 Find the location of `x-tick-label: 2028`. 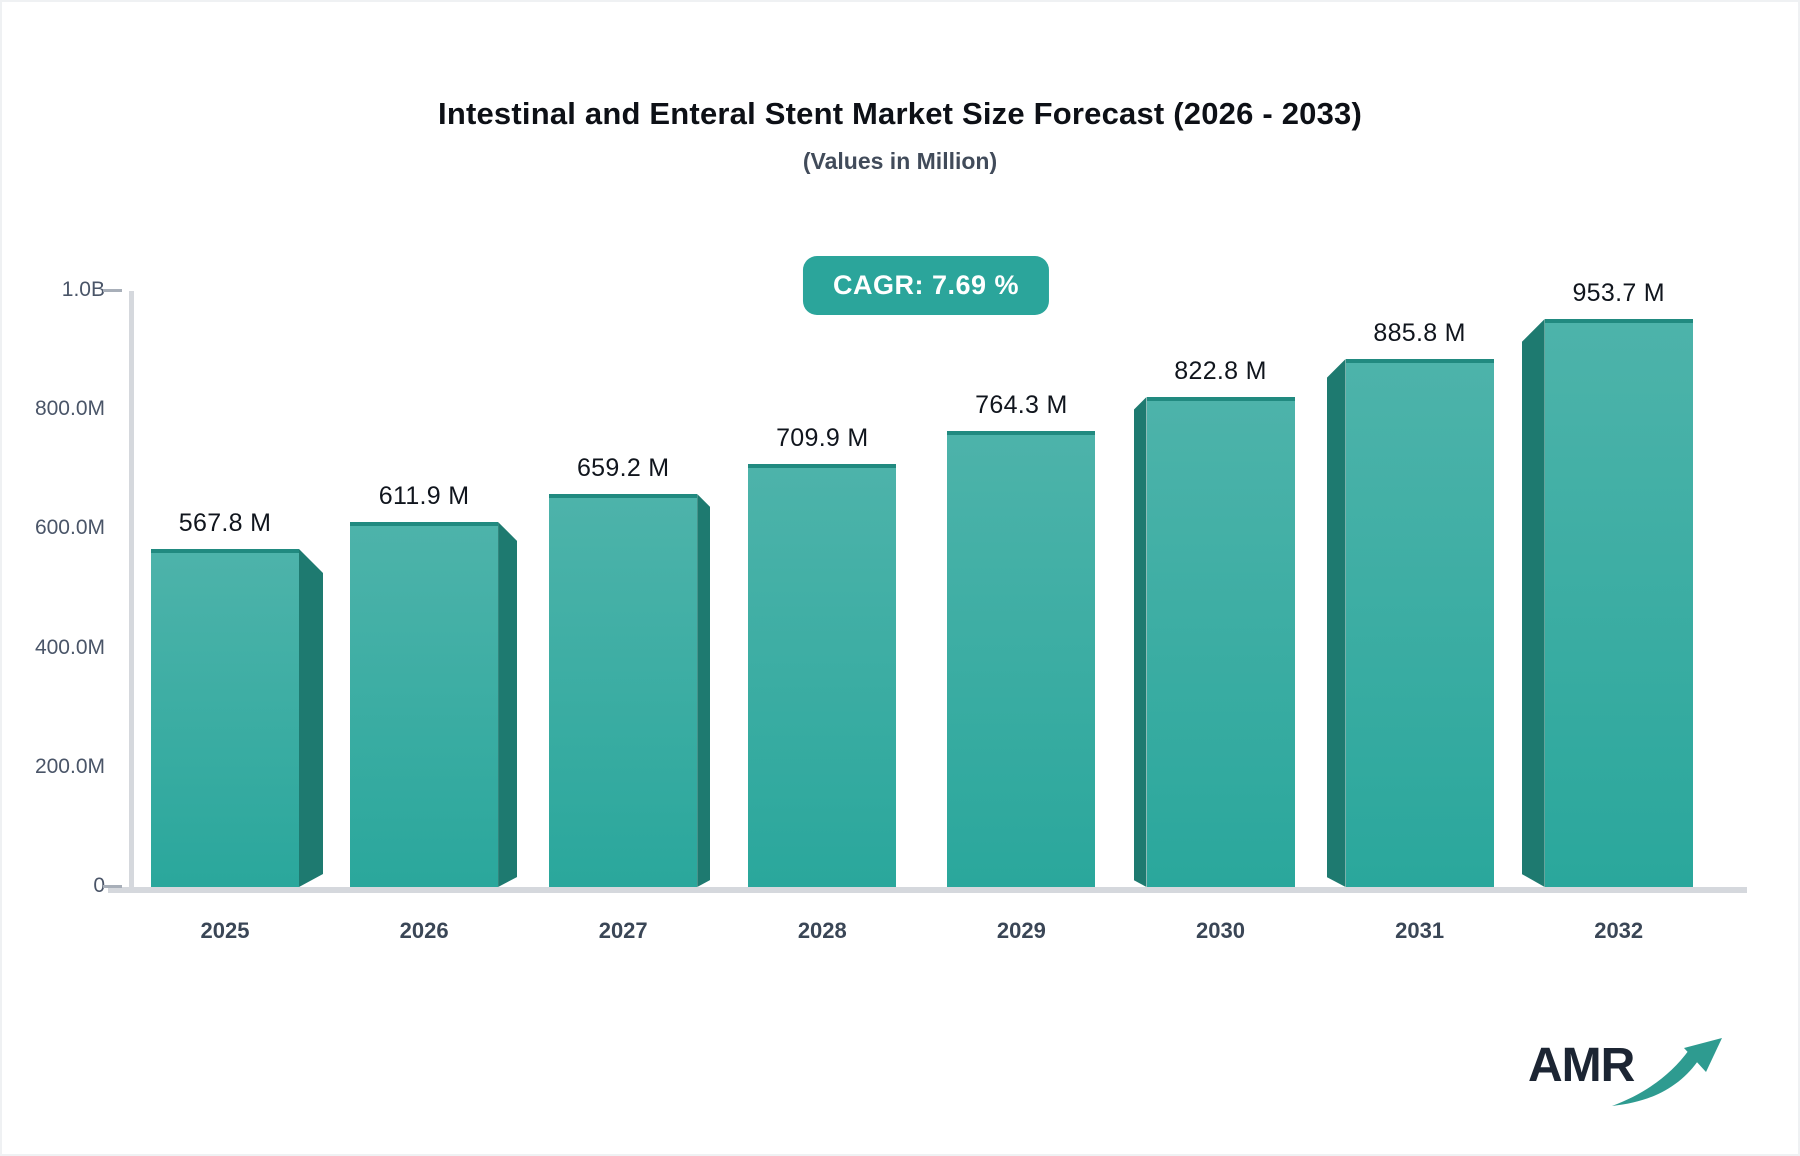

x-tick-label: 2028 is located at coordinates (822, 930).